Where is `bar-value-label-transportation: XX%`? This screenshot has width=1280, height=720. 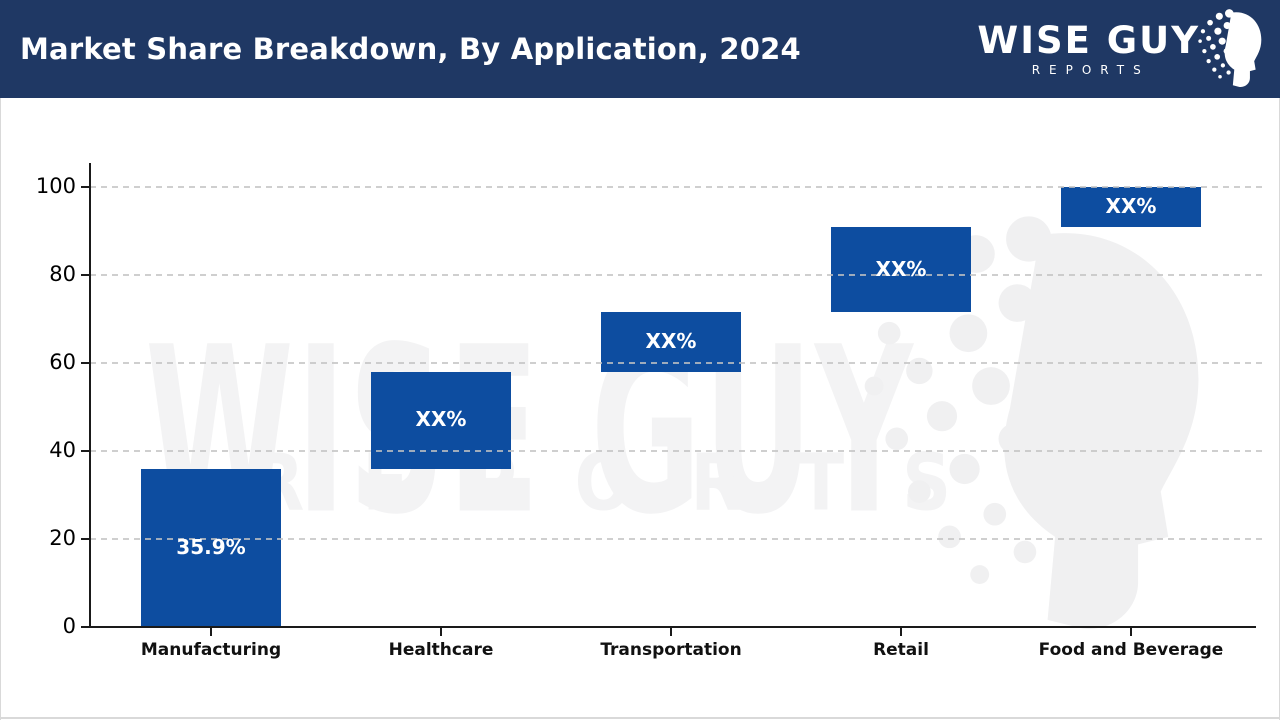 bar-value-label-transportation: XX% is located at coordinates (671, 341).